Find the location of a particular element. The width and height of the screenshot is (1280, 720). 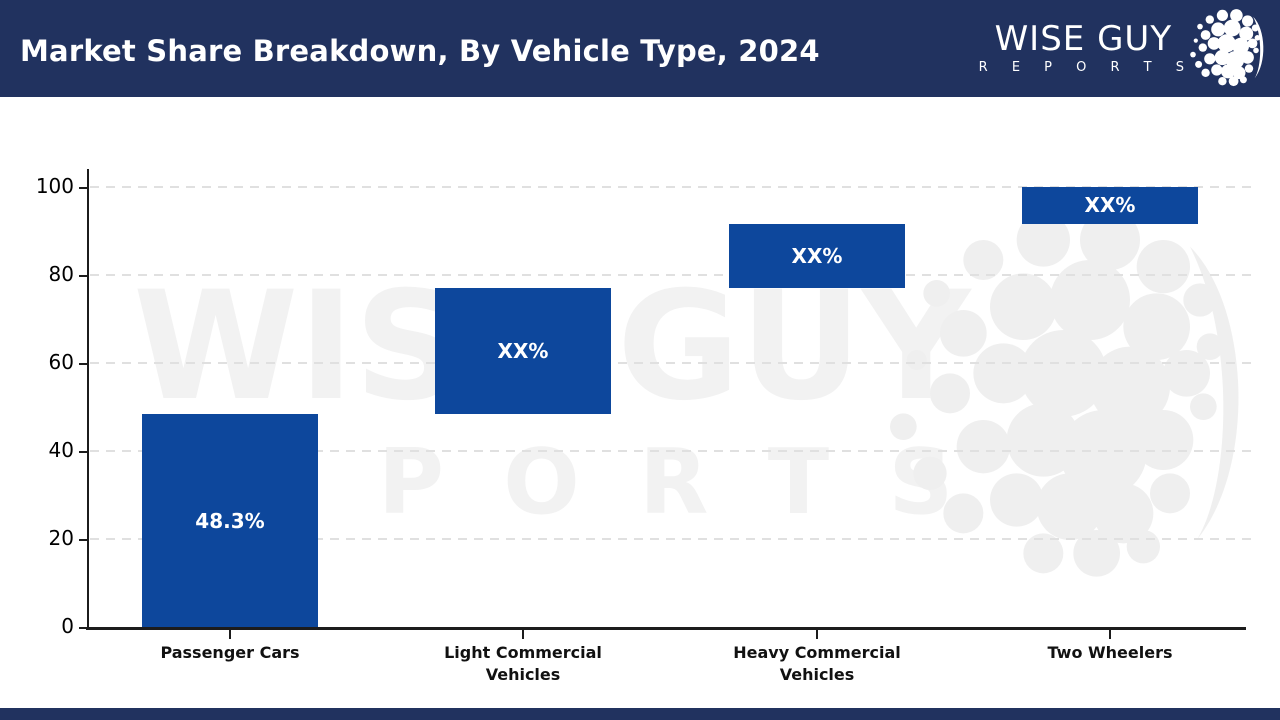

bar-heavy-commercial-vehicles: XX% is located at coordinates (817, 256).